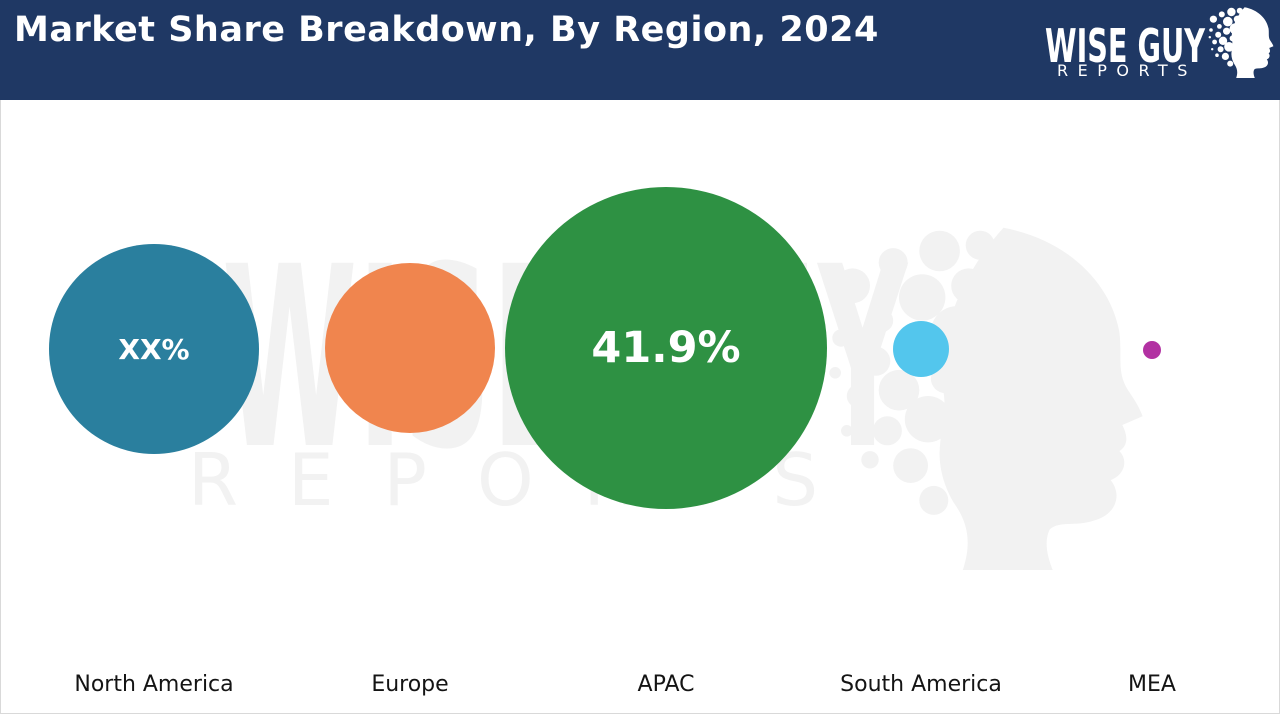 Image resolution: width=1280 pixels, height=720 pixels. Describe the element at coordinates (1152, 350) in the screenshot. I see `bubble-mea` at that location.